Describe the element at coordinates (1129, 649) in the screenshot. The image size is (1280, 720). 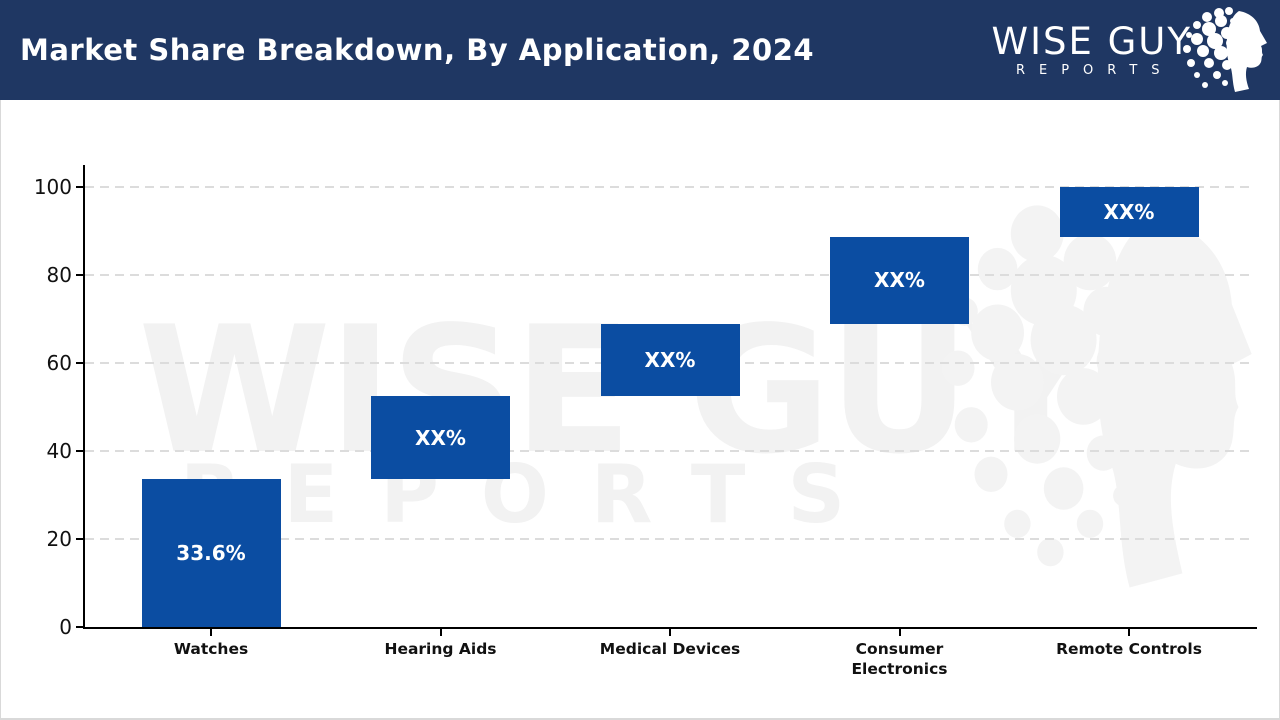
I see `x-category-label: Remote Controls` at that location.